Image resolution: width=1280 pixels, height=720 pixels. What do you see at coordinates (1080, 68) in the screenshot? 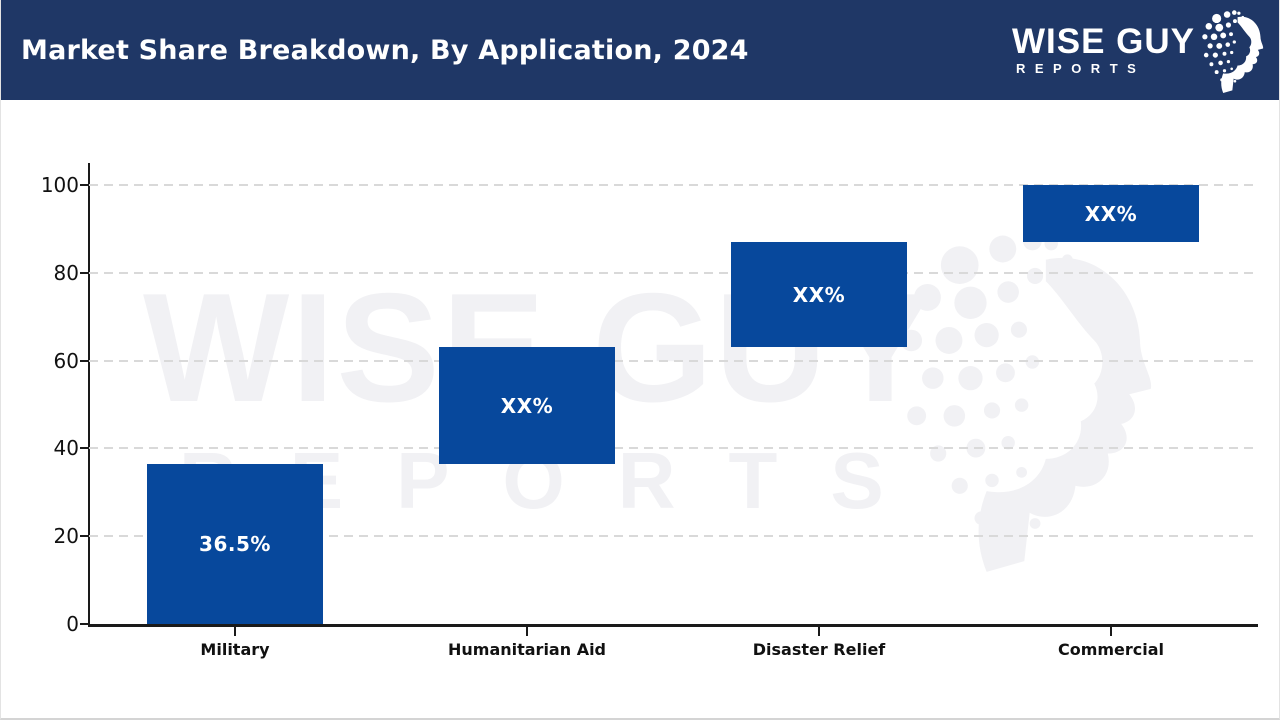
I see `logo-subtext: REPORTS` at bounding box center [1080, 68].